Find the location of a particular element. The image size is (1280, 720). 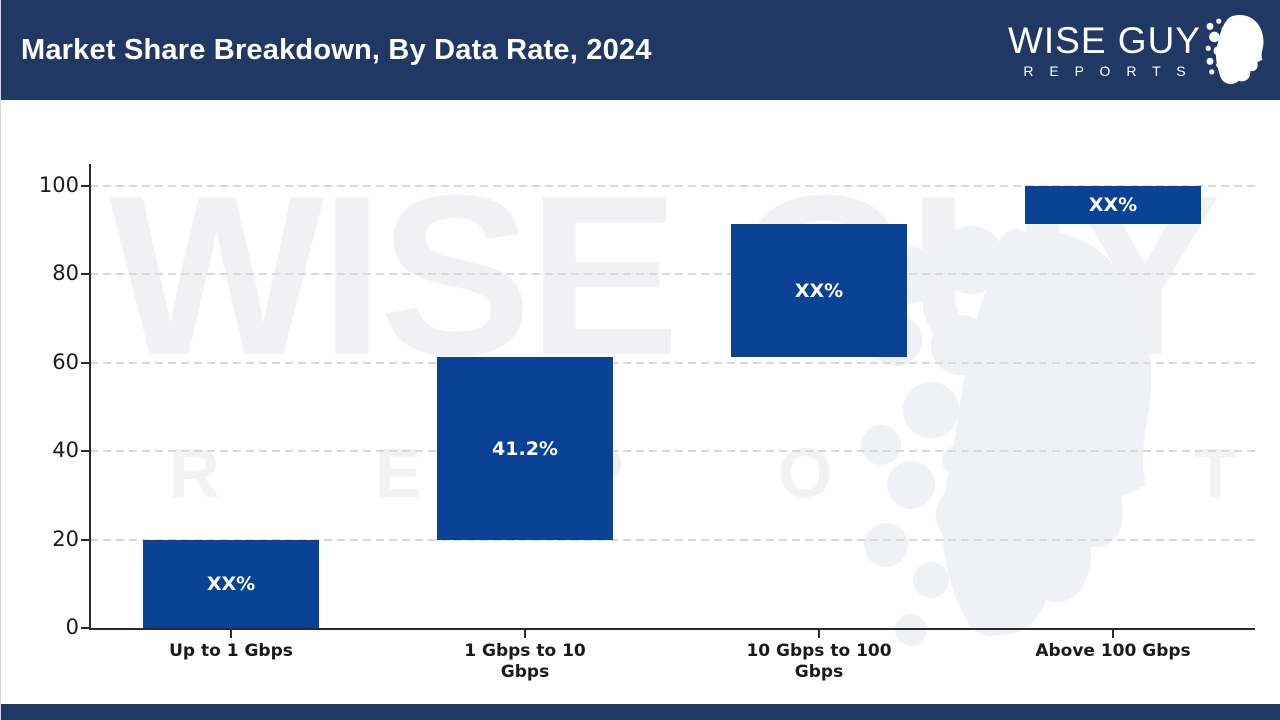

bar-2: 41.2% is located at coordinates (525, 448).